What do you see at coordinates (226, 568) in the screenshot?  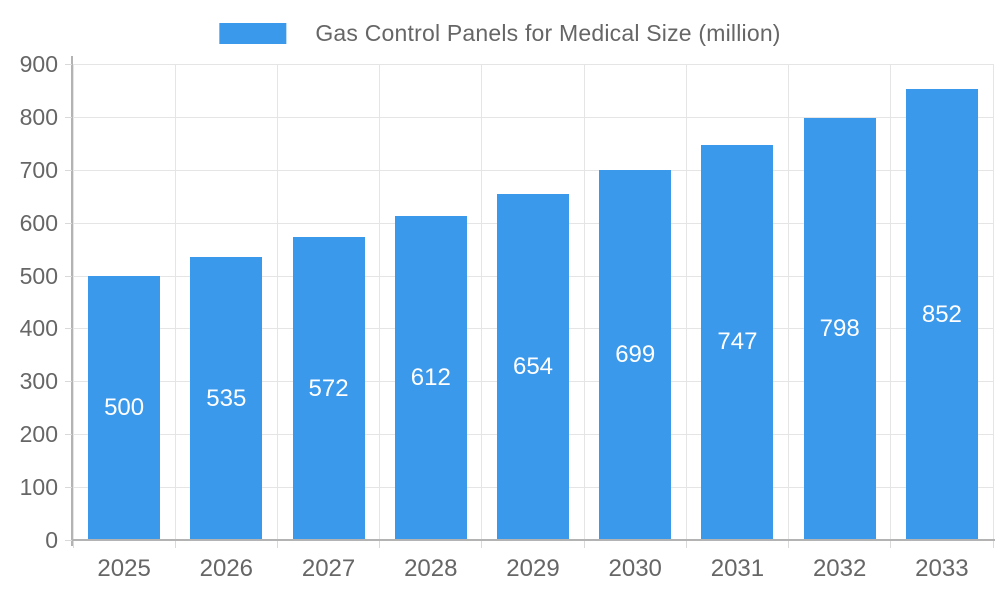 I see `x-tick-label: 2026` at bounding box center [226, 568].